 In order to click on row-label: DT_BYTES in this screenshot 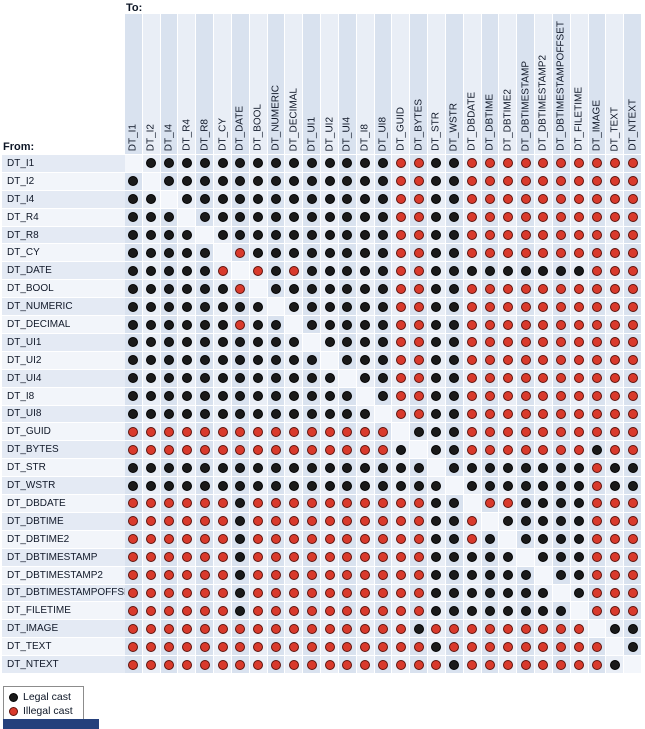, I will do `click(69, 450)`.